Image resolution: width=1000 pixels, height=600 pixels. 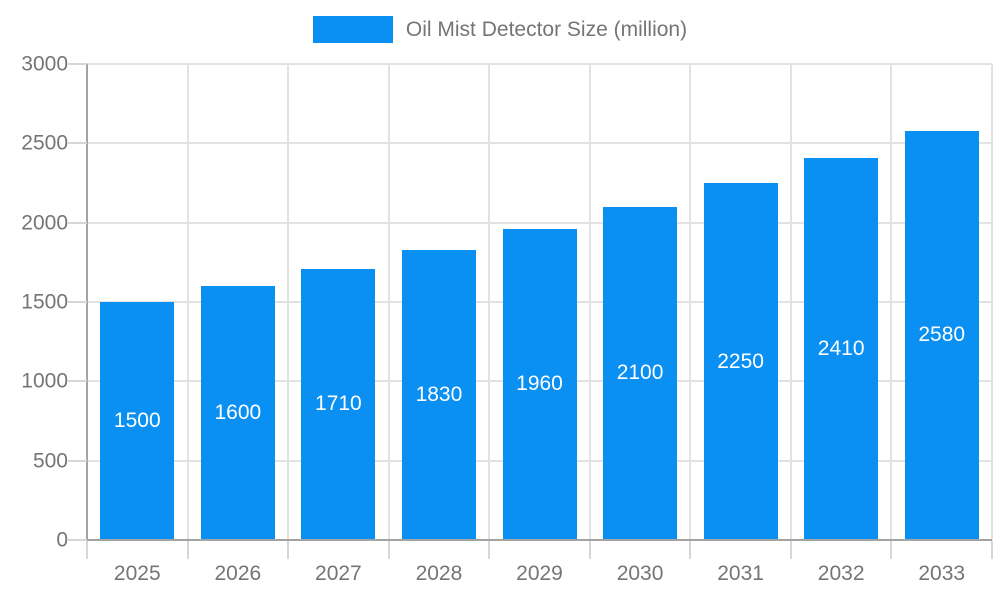 I want to click on legend-label: Oil Mist Detector Size (million), so click(x=546, y=29).